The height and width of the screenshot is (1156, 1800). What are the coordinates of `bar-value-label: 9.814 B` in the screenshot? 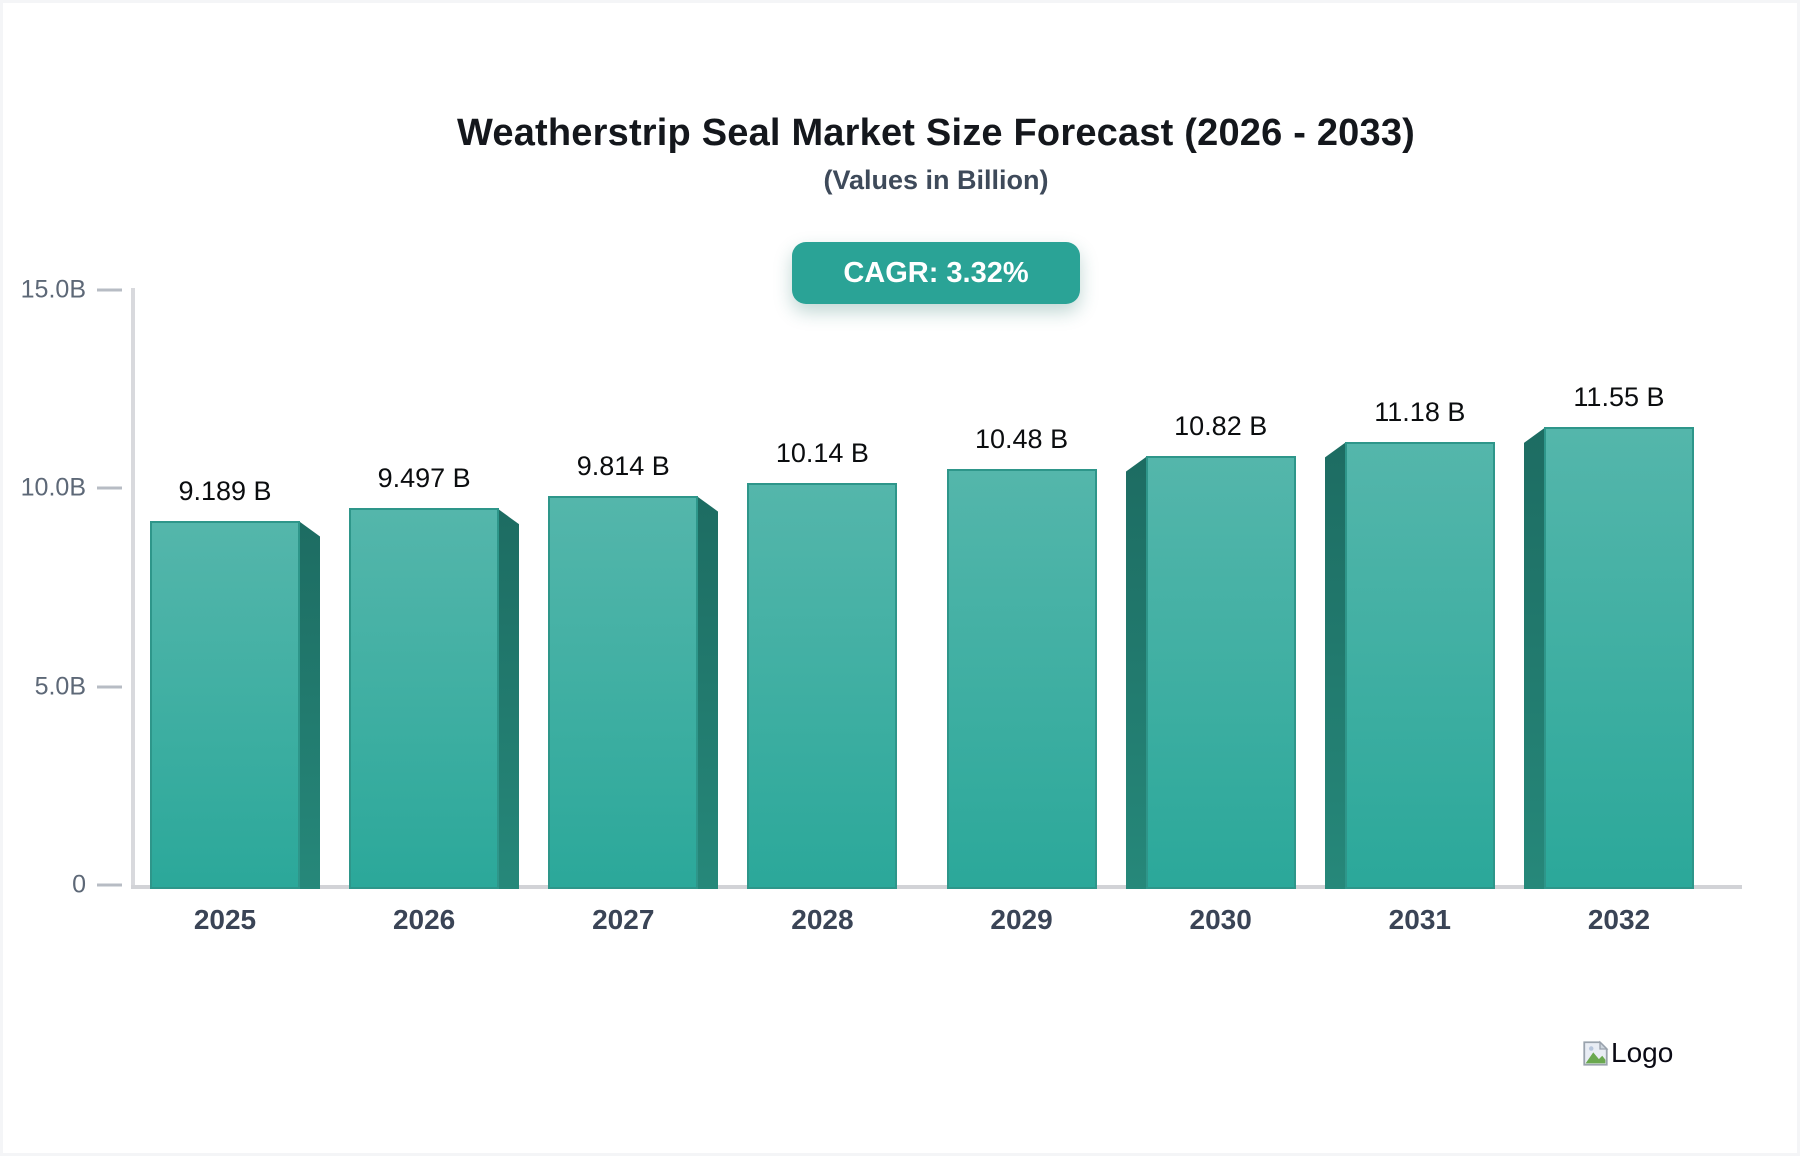 It's located at (623, 465).